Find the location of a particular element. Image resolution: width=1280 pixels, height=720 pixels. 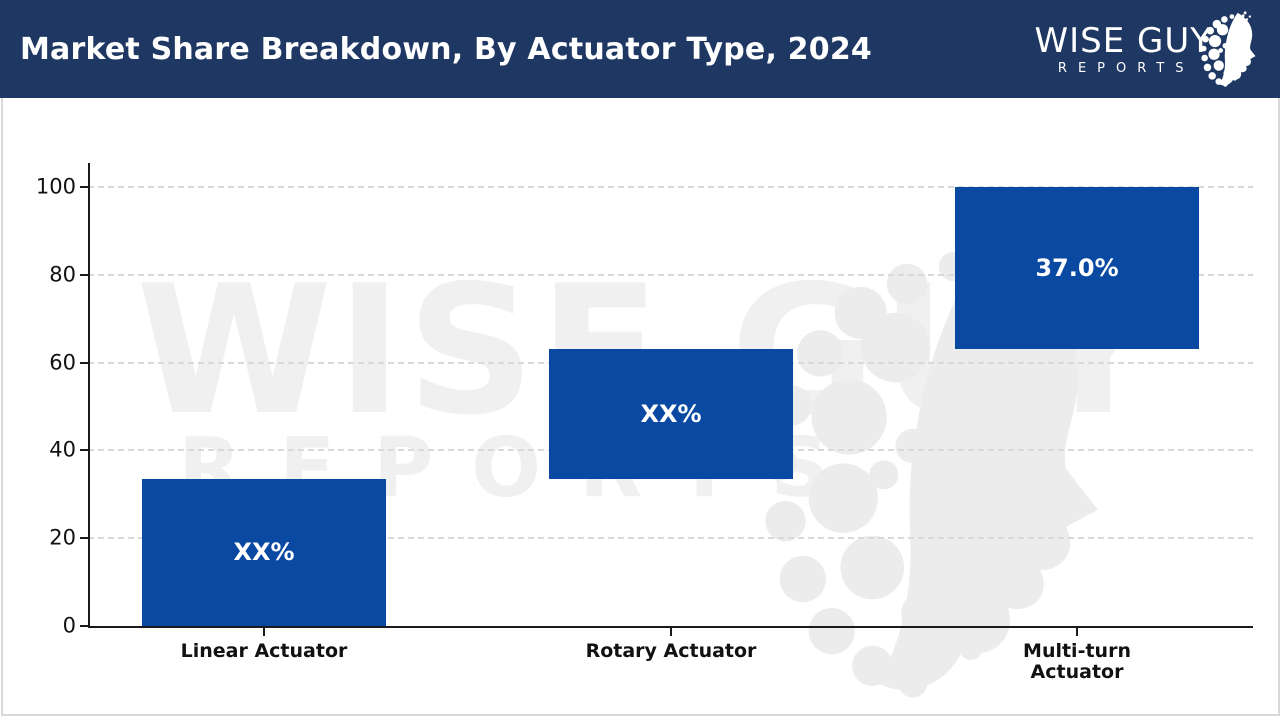

bar-value-label-rotary-actuator: XX% is located at coordinates (671, 414).